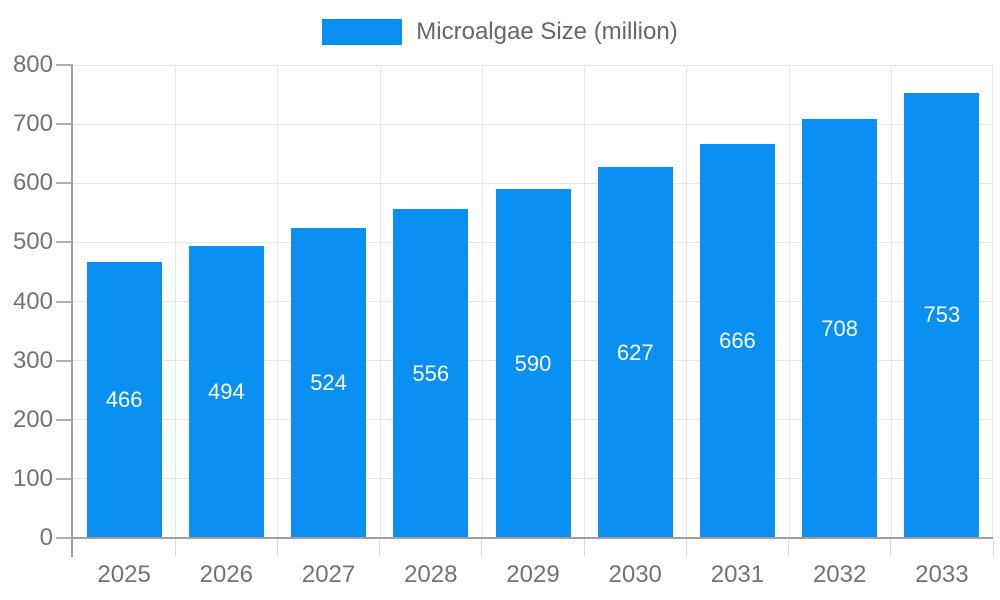 The width and height of the screenshot is (1000, 600). I want to click on bar: 666, so click(737, 341).